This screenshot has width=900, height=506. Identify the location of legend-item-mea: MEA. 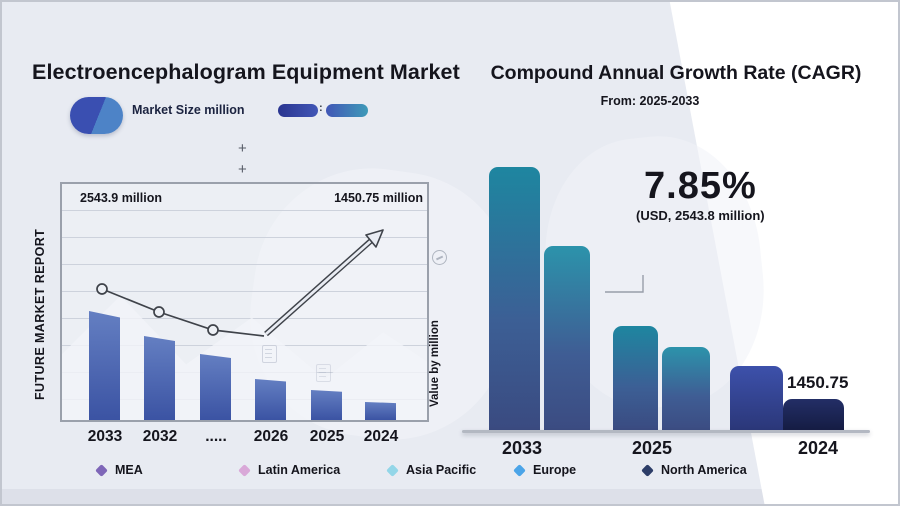
(119, 470).